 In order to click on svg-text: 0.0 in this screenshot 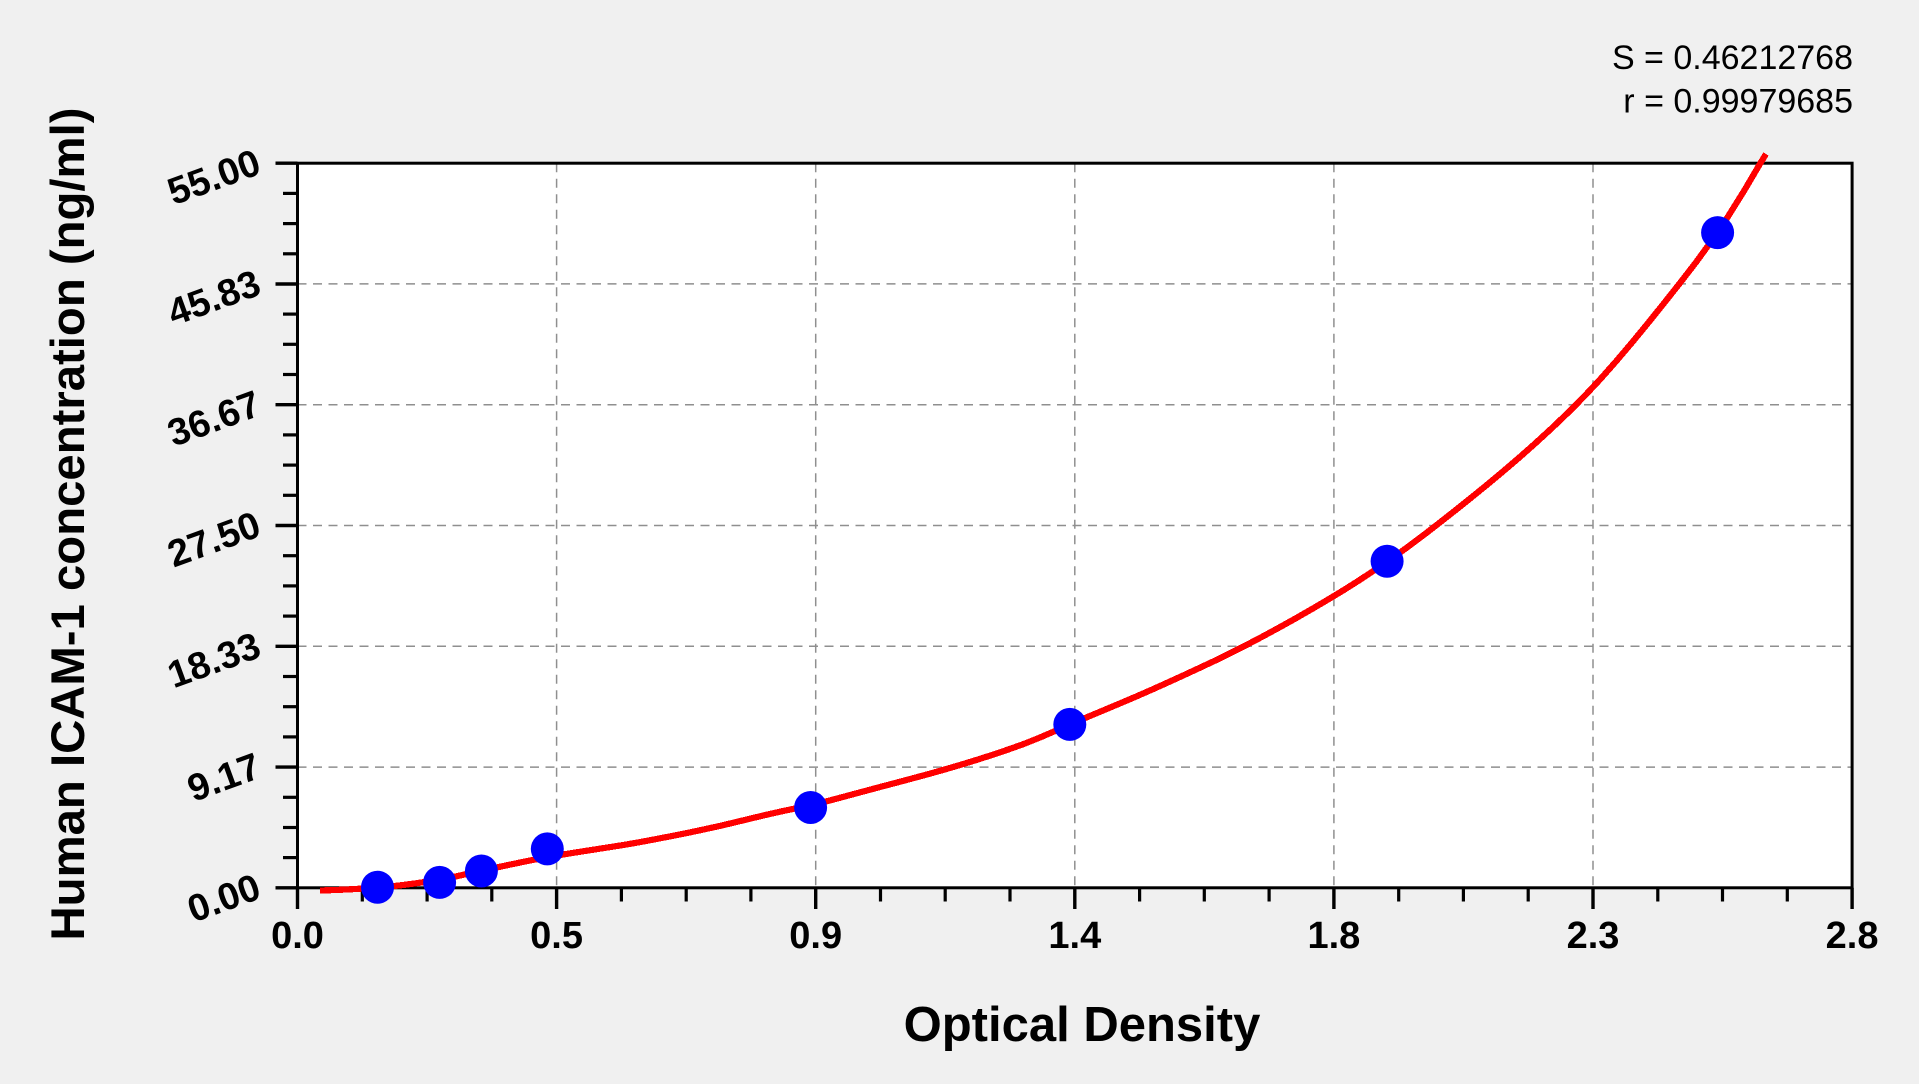, I will do `click(297, 936)`.